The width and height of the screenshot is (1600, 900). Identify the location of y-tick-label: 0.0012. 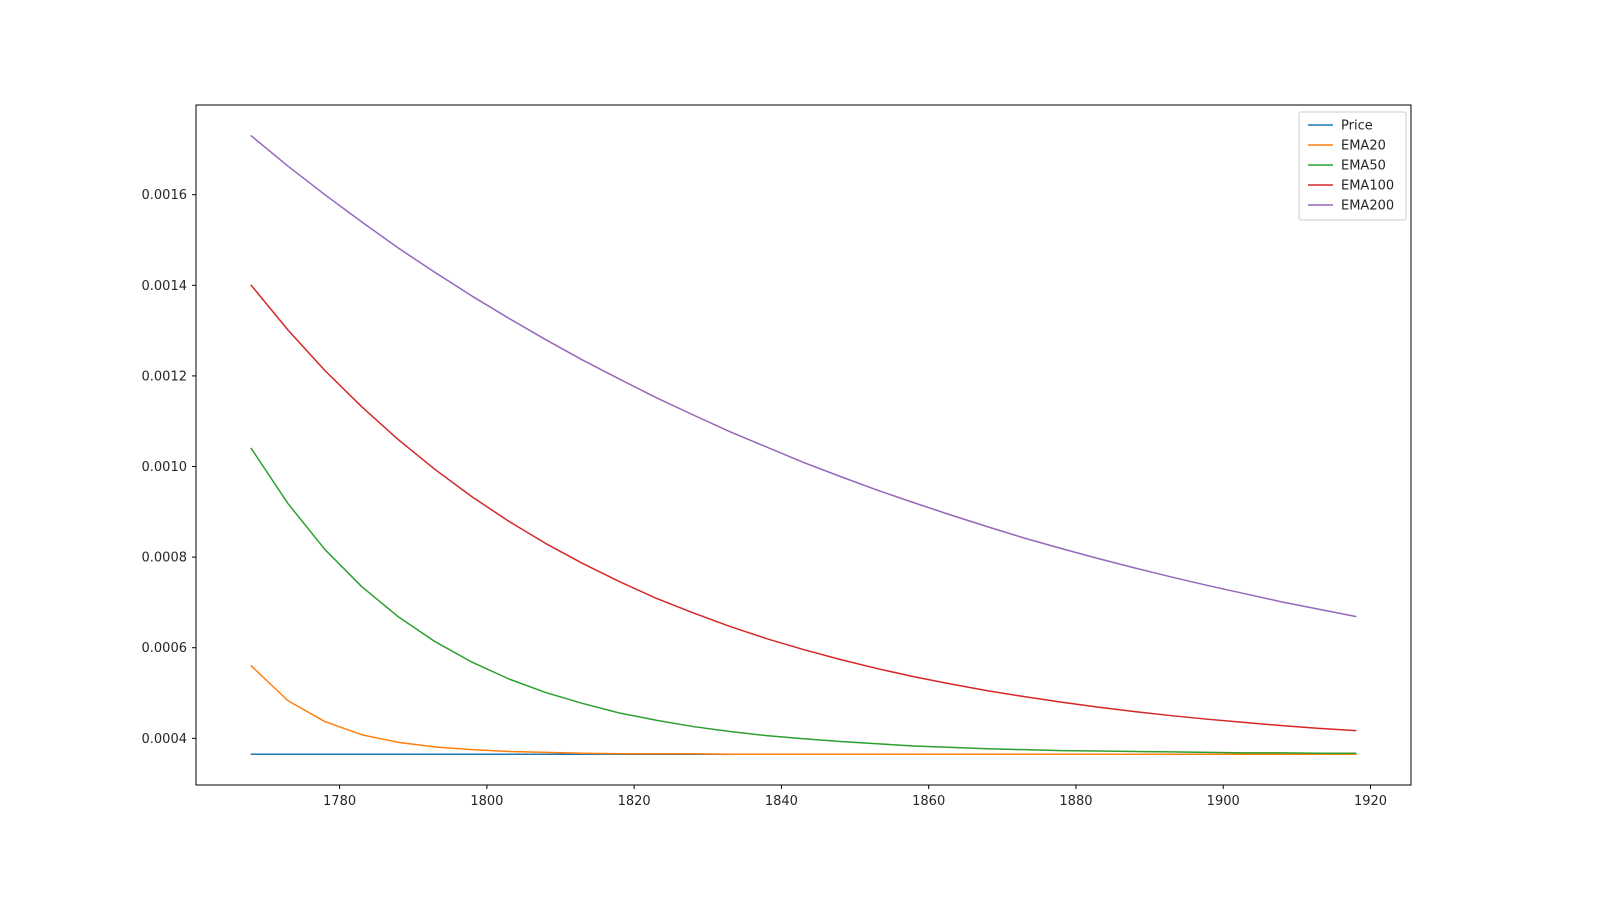
(165, 376).